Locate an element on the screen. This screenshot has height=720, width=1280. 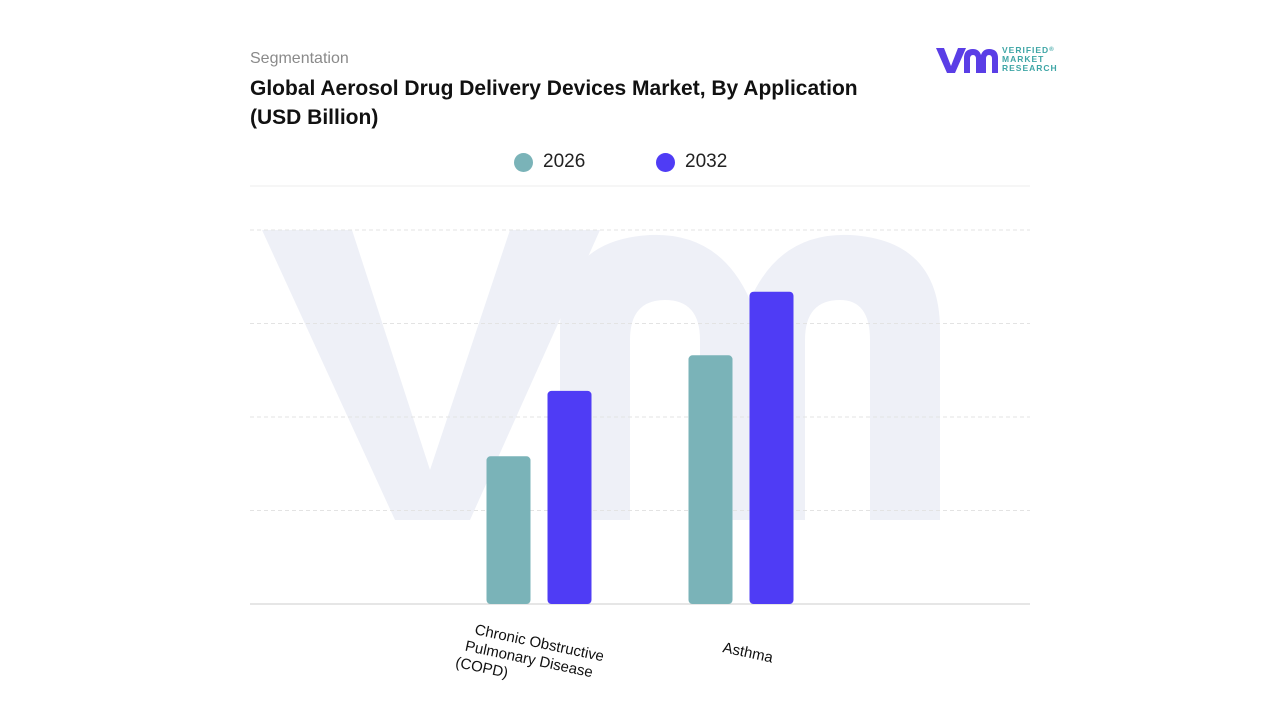
legend-label-2026: 2026 is located at coordinates (564, 161).